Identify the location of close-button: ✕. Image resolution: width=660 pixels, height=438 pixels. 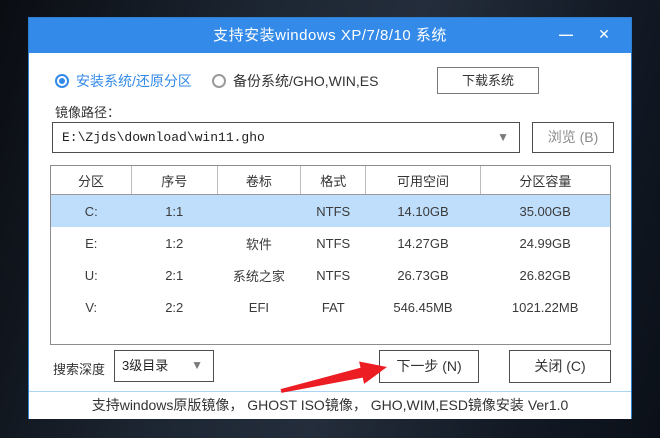
(604, 35).